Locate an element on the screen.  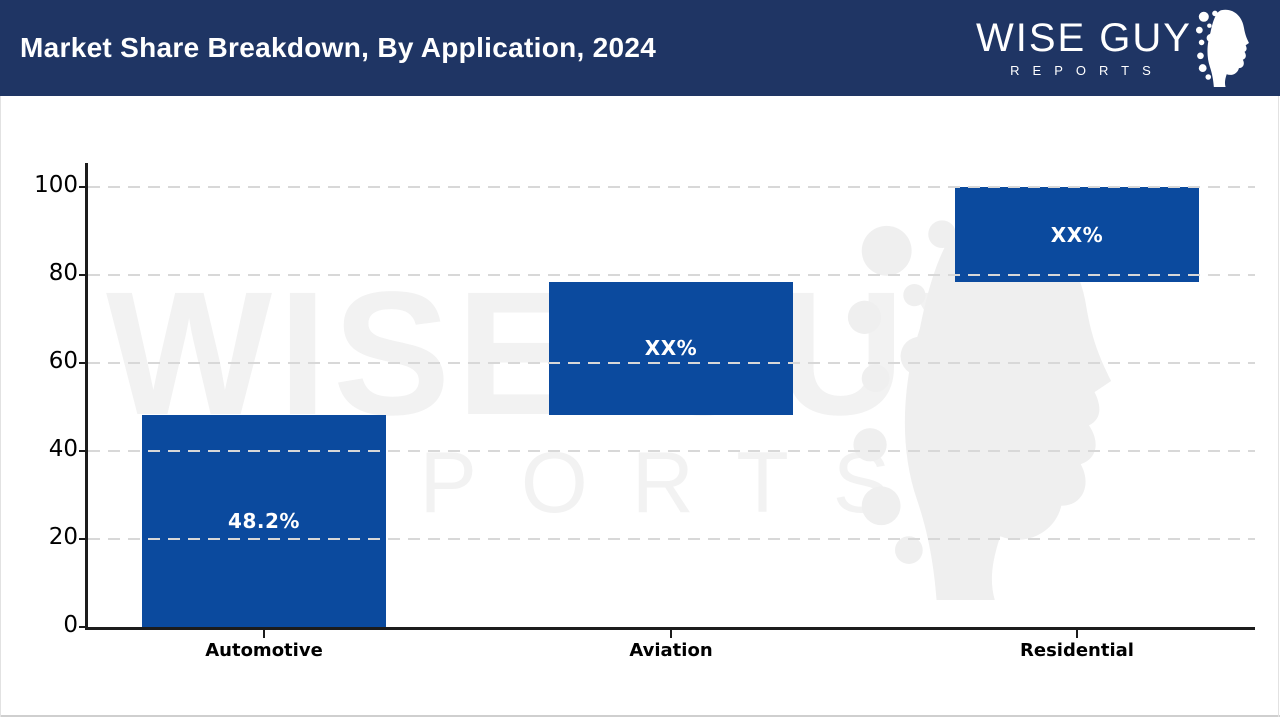
page-right-border is located at coordinates (1278, 406).